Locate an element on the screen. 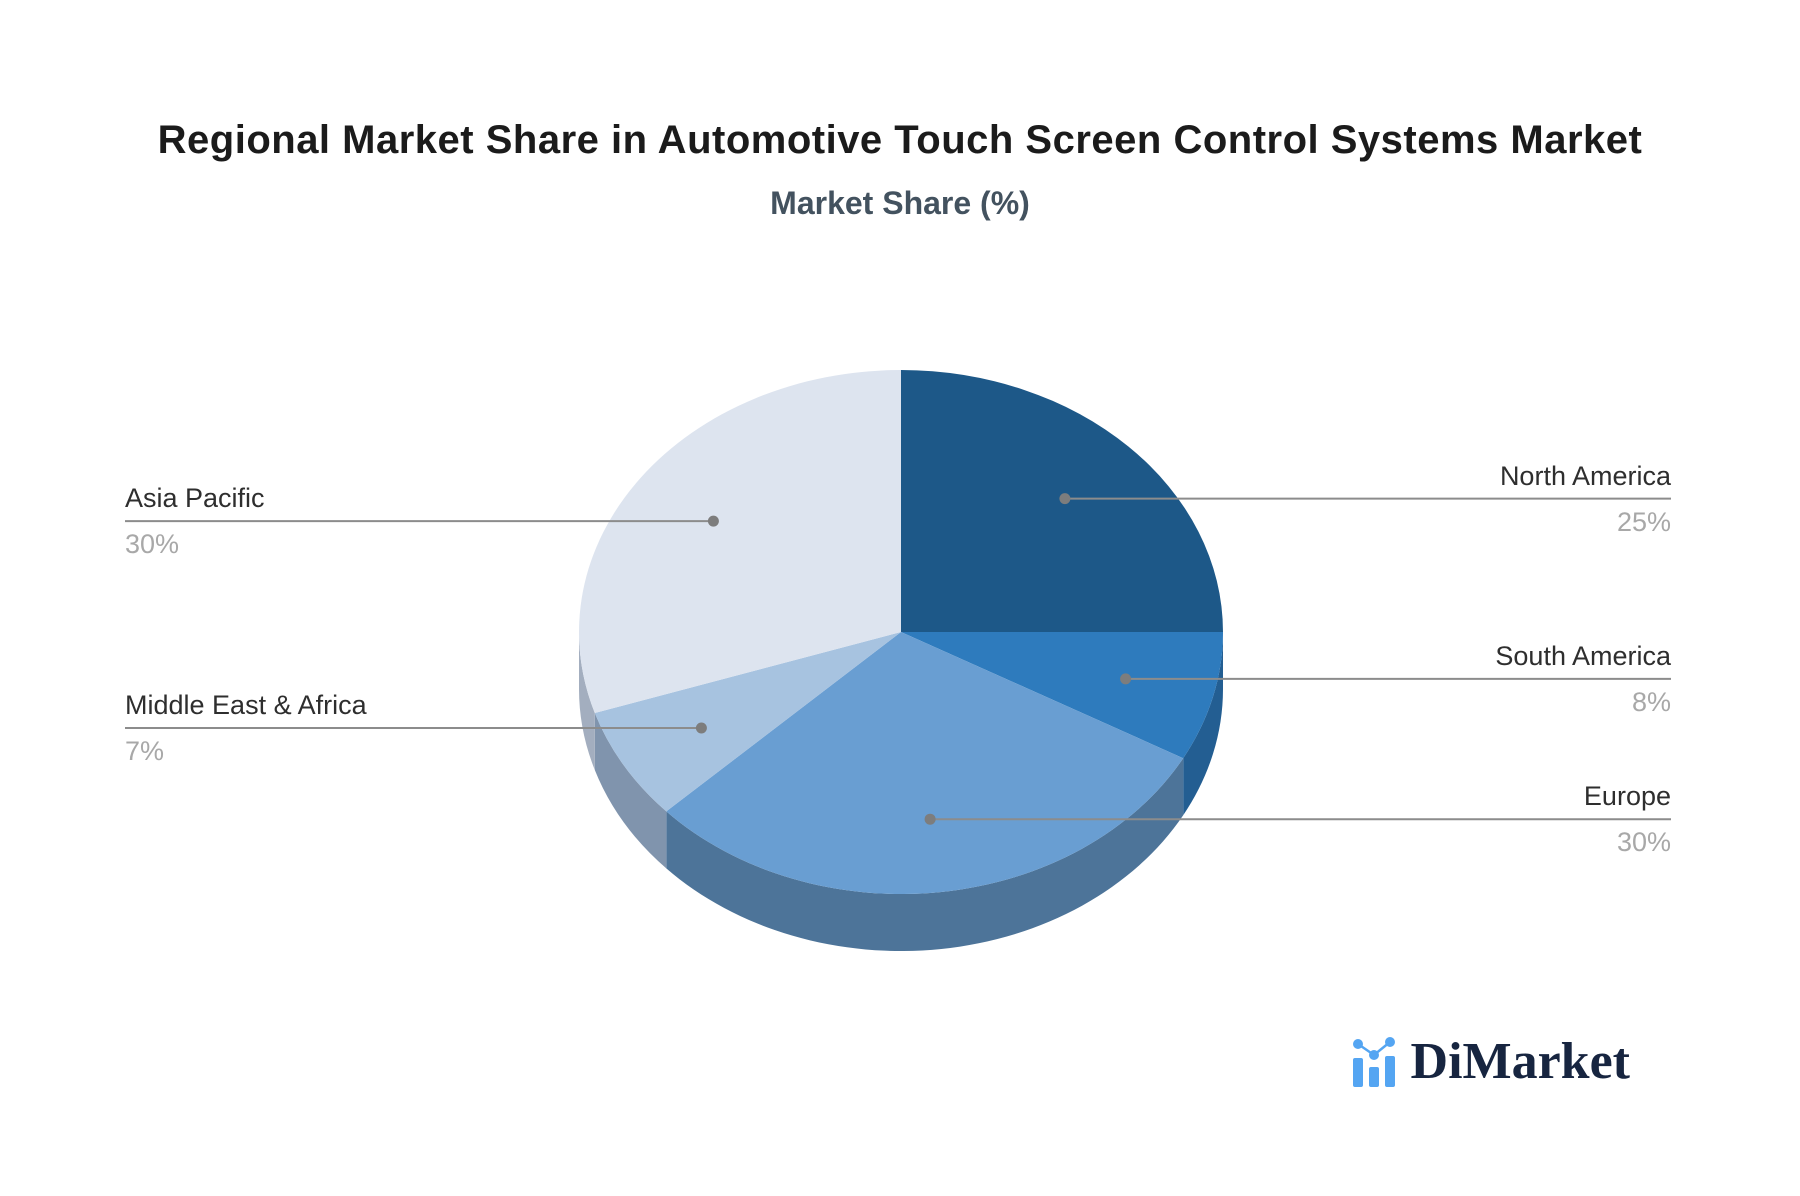 The image size is (1800, 1196). pie-slice-asia-pacific is located at coordinates (740, 541).